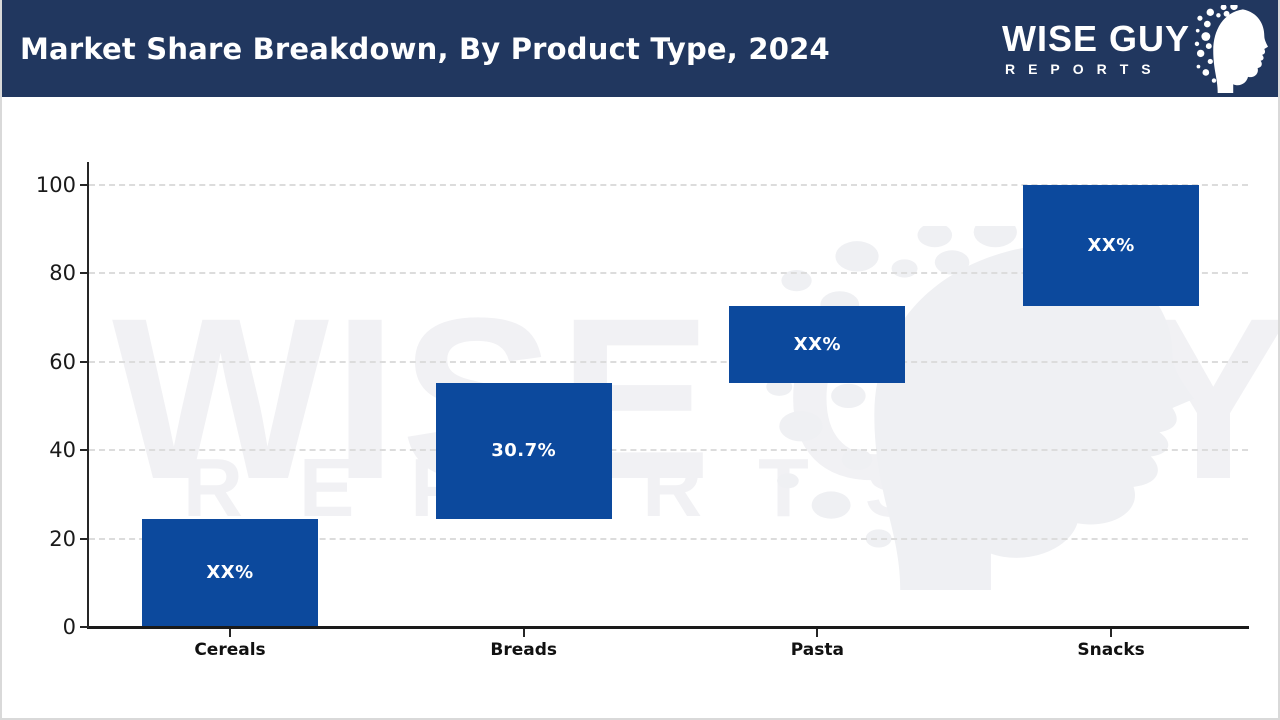 The height and width of the screenshot is (720, 1280). What do you see at coordinates (230, 633) in the screenshot?
I see `x-tick-mark-cereals` at bounding box center [230, 633].